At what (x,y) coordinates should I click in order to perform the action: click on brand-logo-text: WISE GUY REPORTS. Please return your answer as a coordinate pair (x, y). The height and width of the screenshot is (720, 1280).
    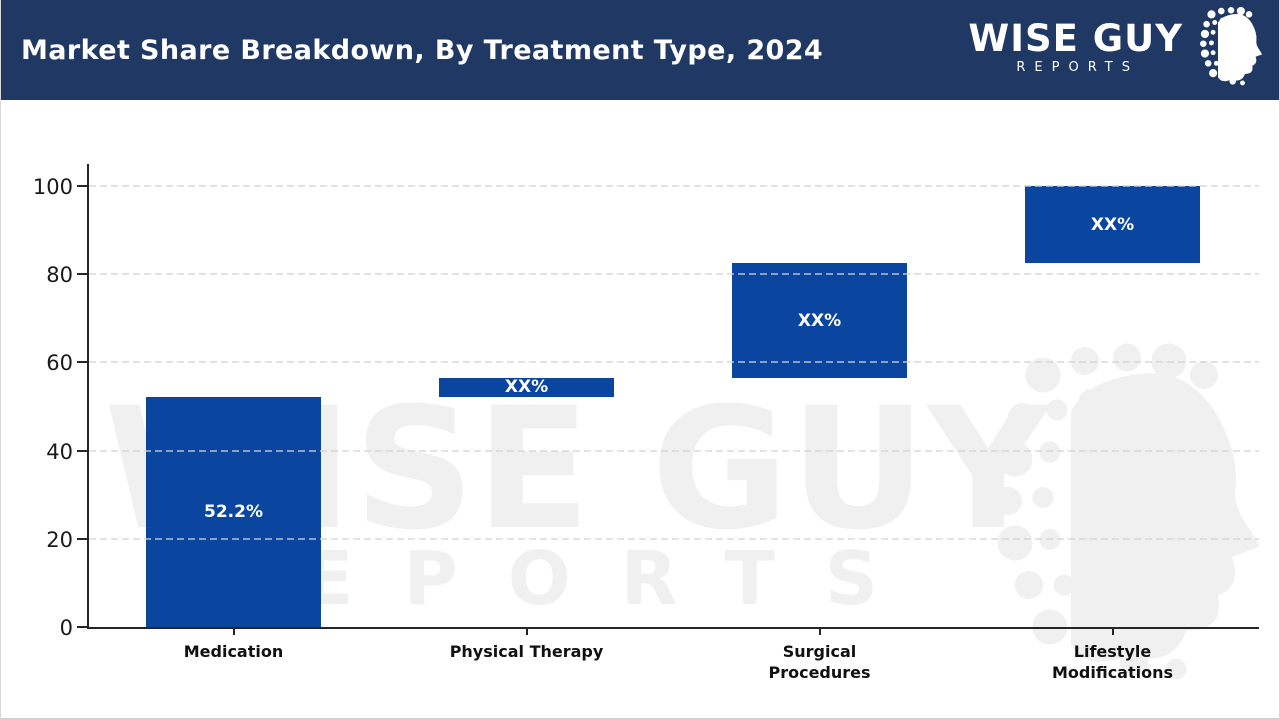
    Looking at the image, I should click on (1075, 47).